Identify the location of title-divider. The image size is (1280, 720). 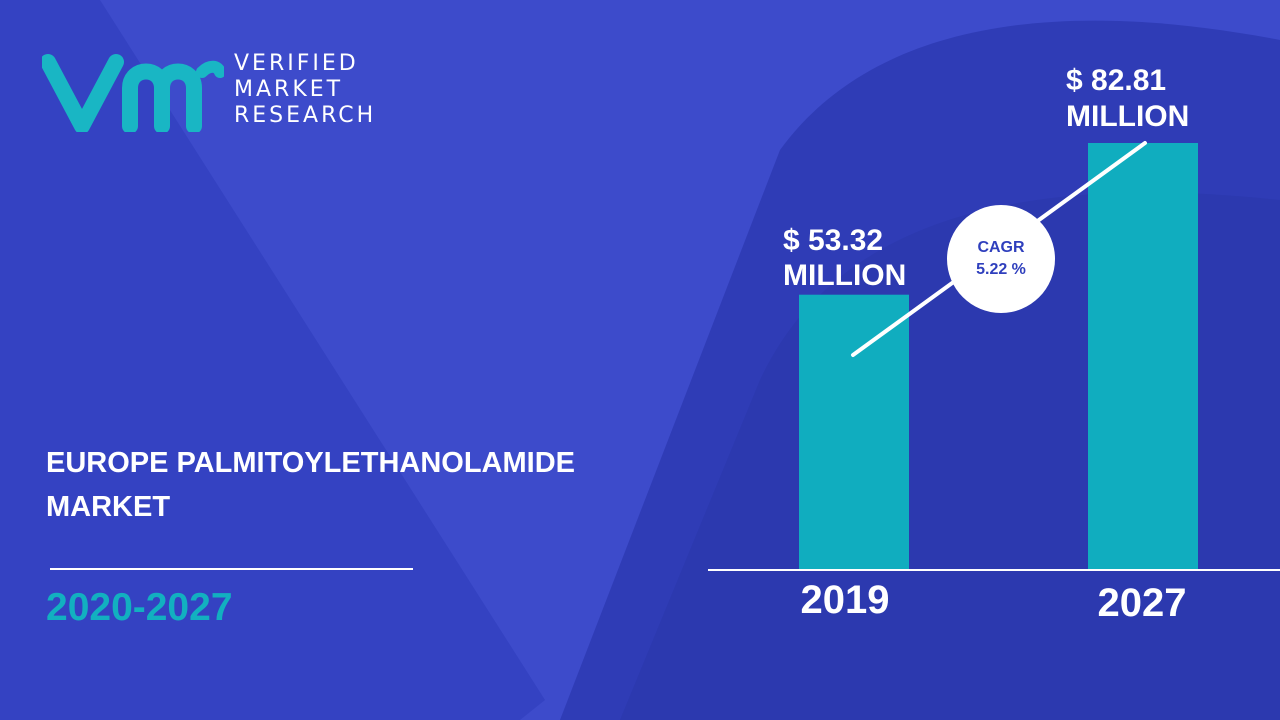
(231, 569).